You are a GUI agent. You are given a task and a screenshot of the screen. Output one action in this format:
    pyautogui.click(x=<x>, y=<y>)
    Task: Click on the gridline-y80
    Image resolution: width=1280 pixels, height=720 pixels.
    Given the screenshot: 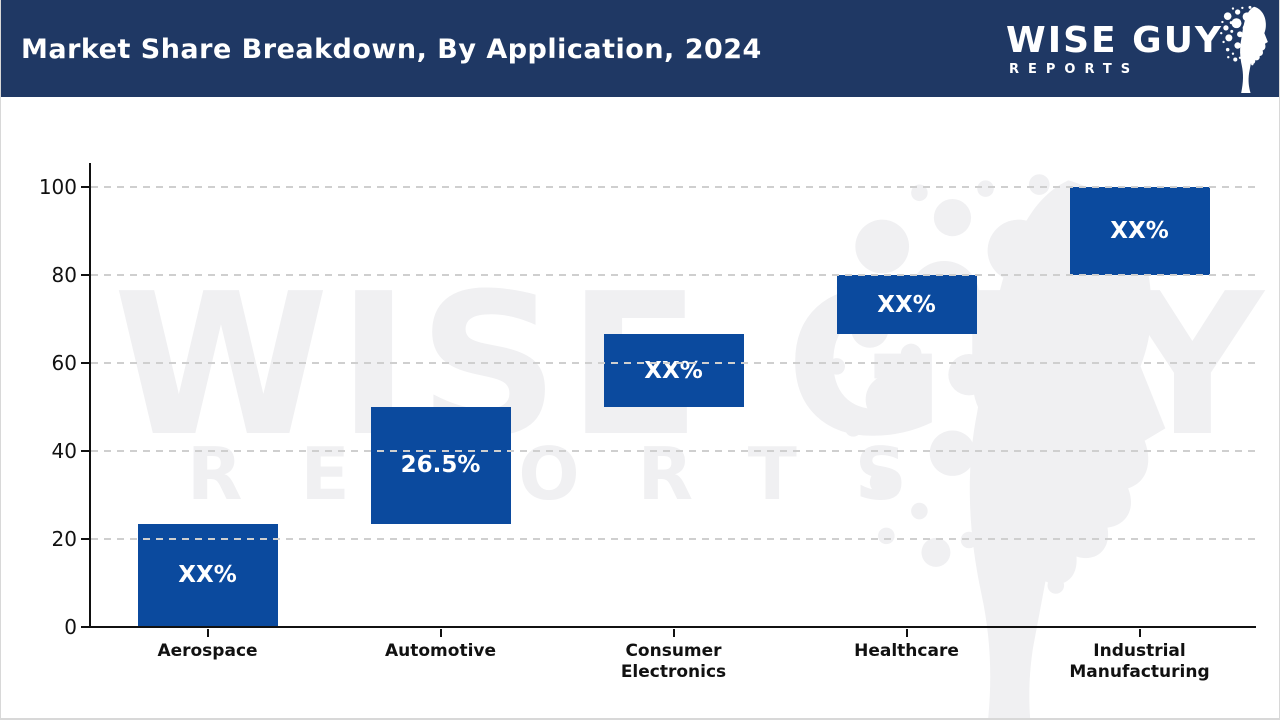 What is the action you would take?
    pyautogui.click(x=673, y=275)
    